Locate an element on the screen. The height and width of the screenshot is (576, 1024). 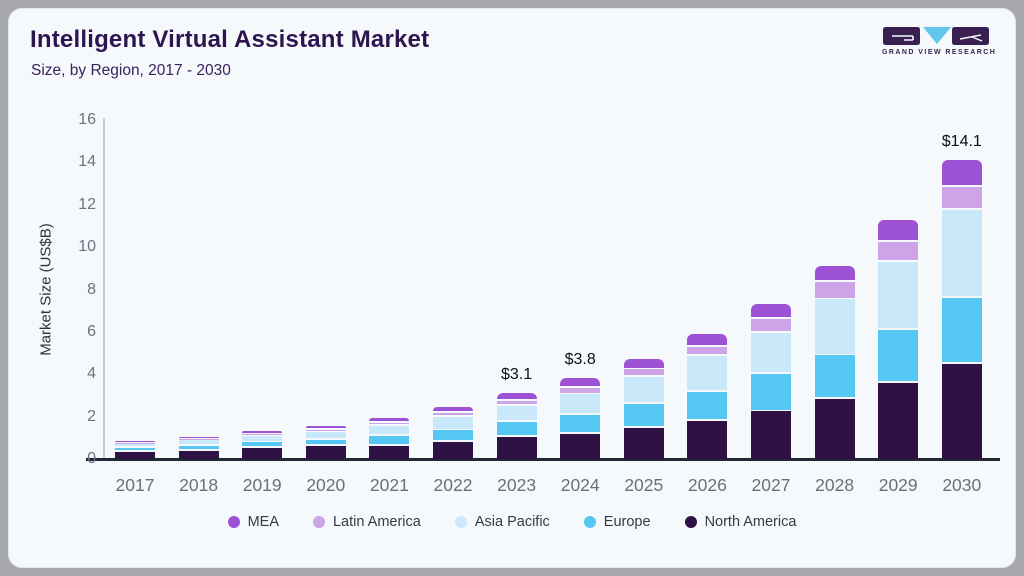
bar-2030-segment-latin-america is located at coordinates (961, 197).